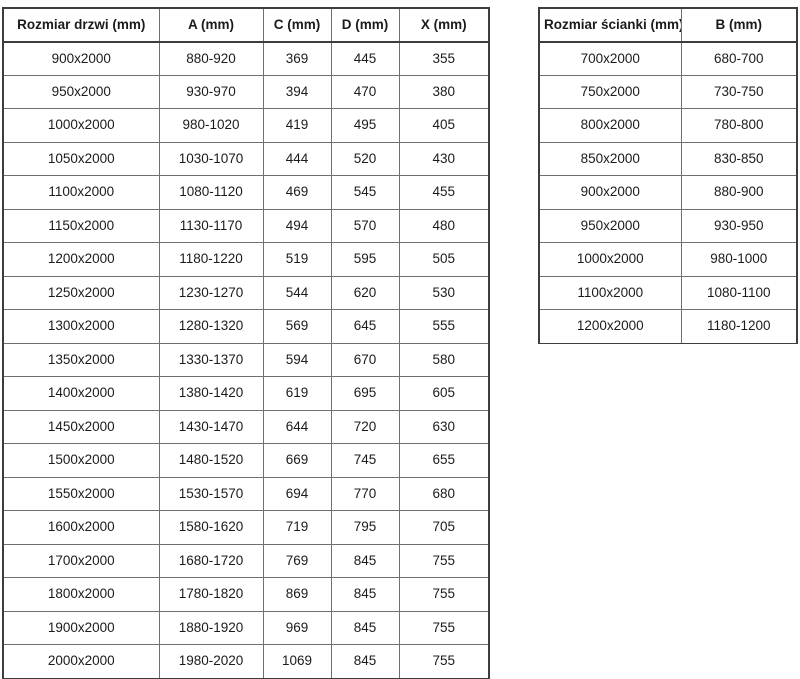  What do you see at coordinates (297, 661) in the screenshot?
I see `row-value-cell: 1069` at bounding box center [297, 661].